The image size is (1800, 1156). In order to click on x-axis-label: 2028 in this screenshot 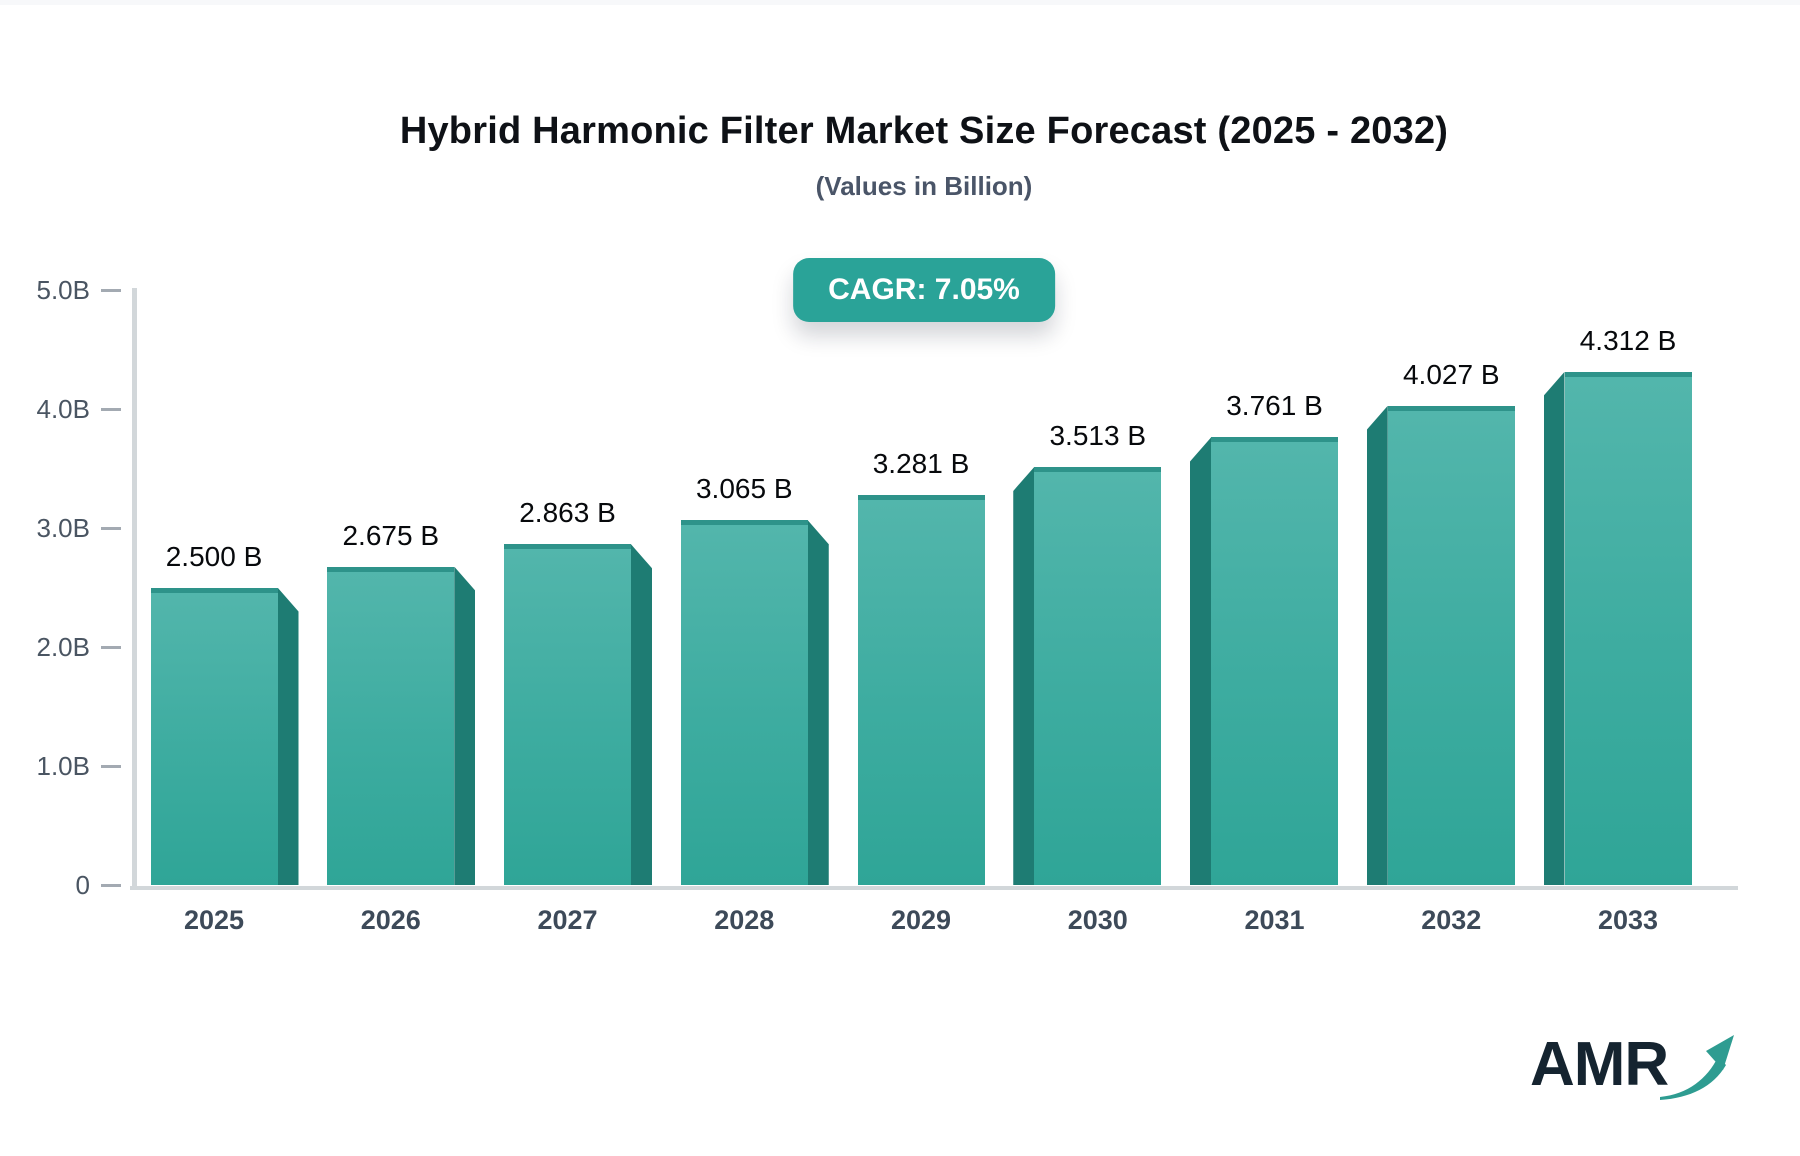, I will do `click(744, 920)`.